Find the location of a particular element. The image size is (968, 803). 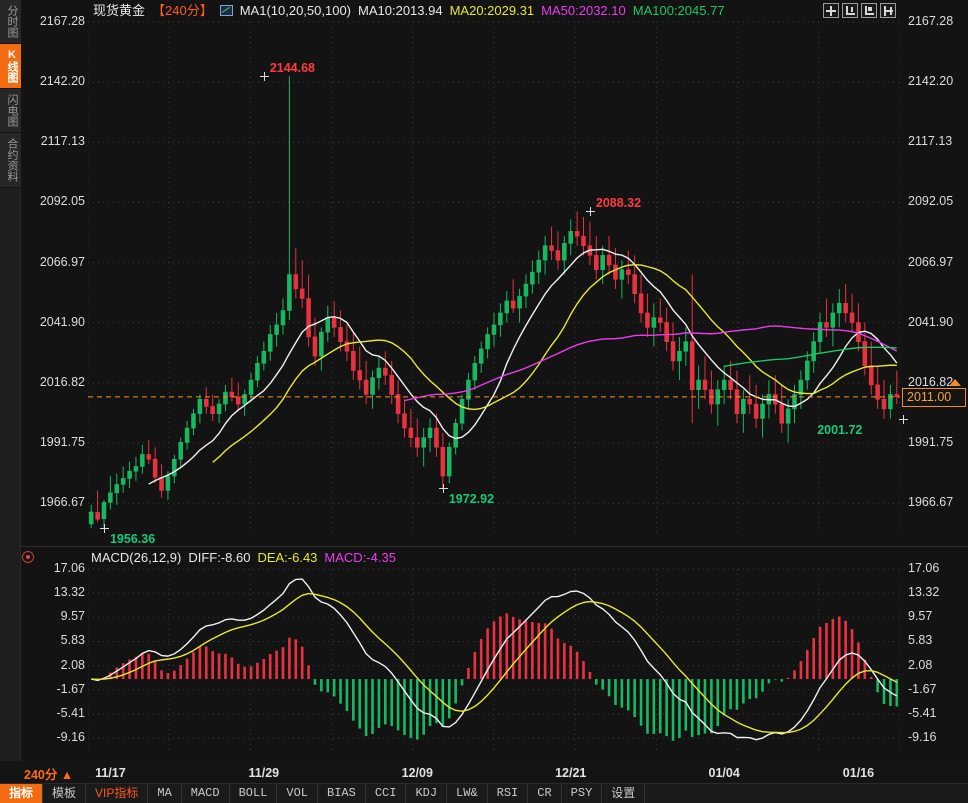

current-price-tag: 2011.00 is located at coordinates (934, 397).